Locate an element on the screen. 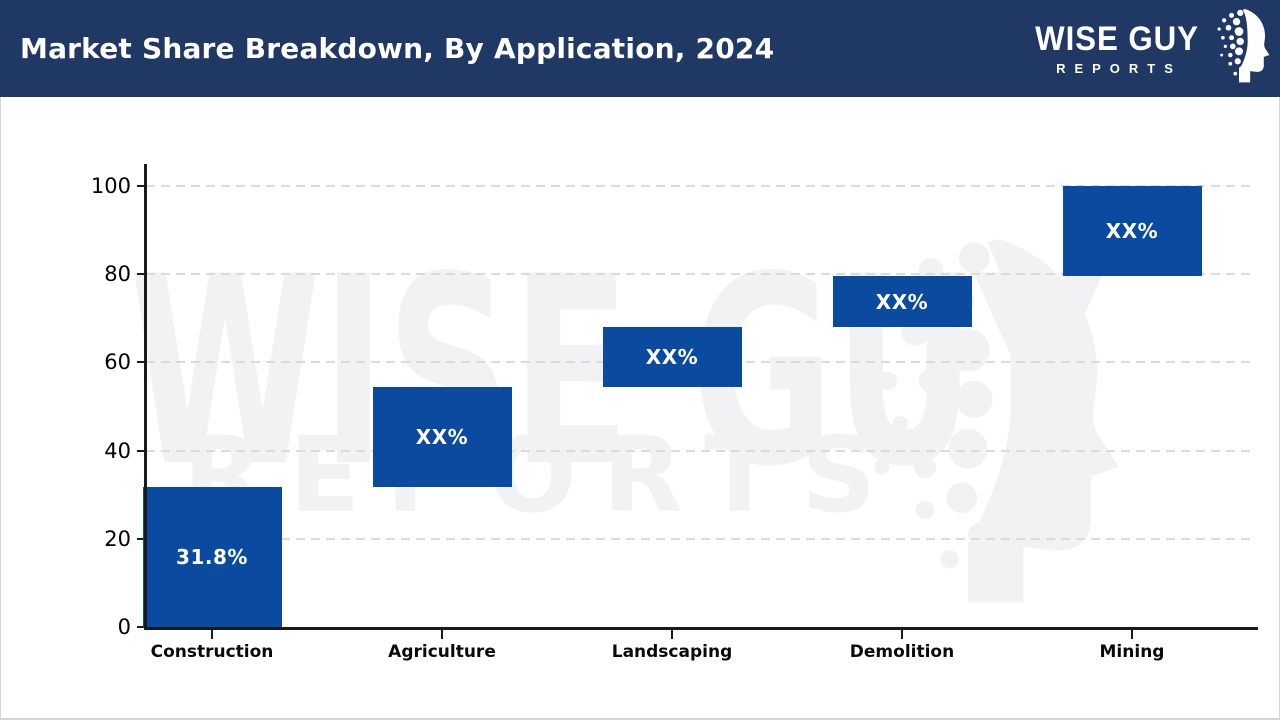 The width and height of the screenshot is (1280, 720). bar-mining: XX% is located at coordinates (1132, 231).